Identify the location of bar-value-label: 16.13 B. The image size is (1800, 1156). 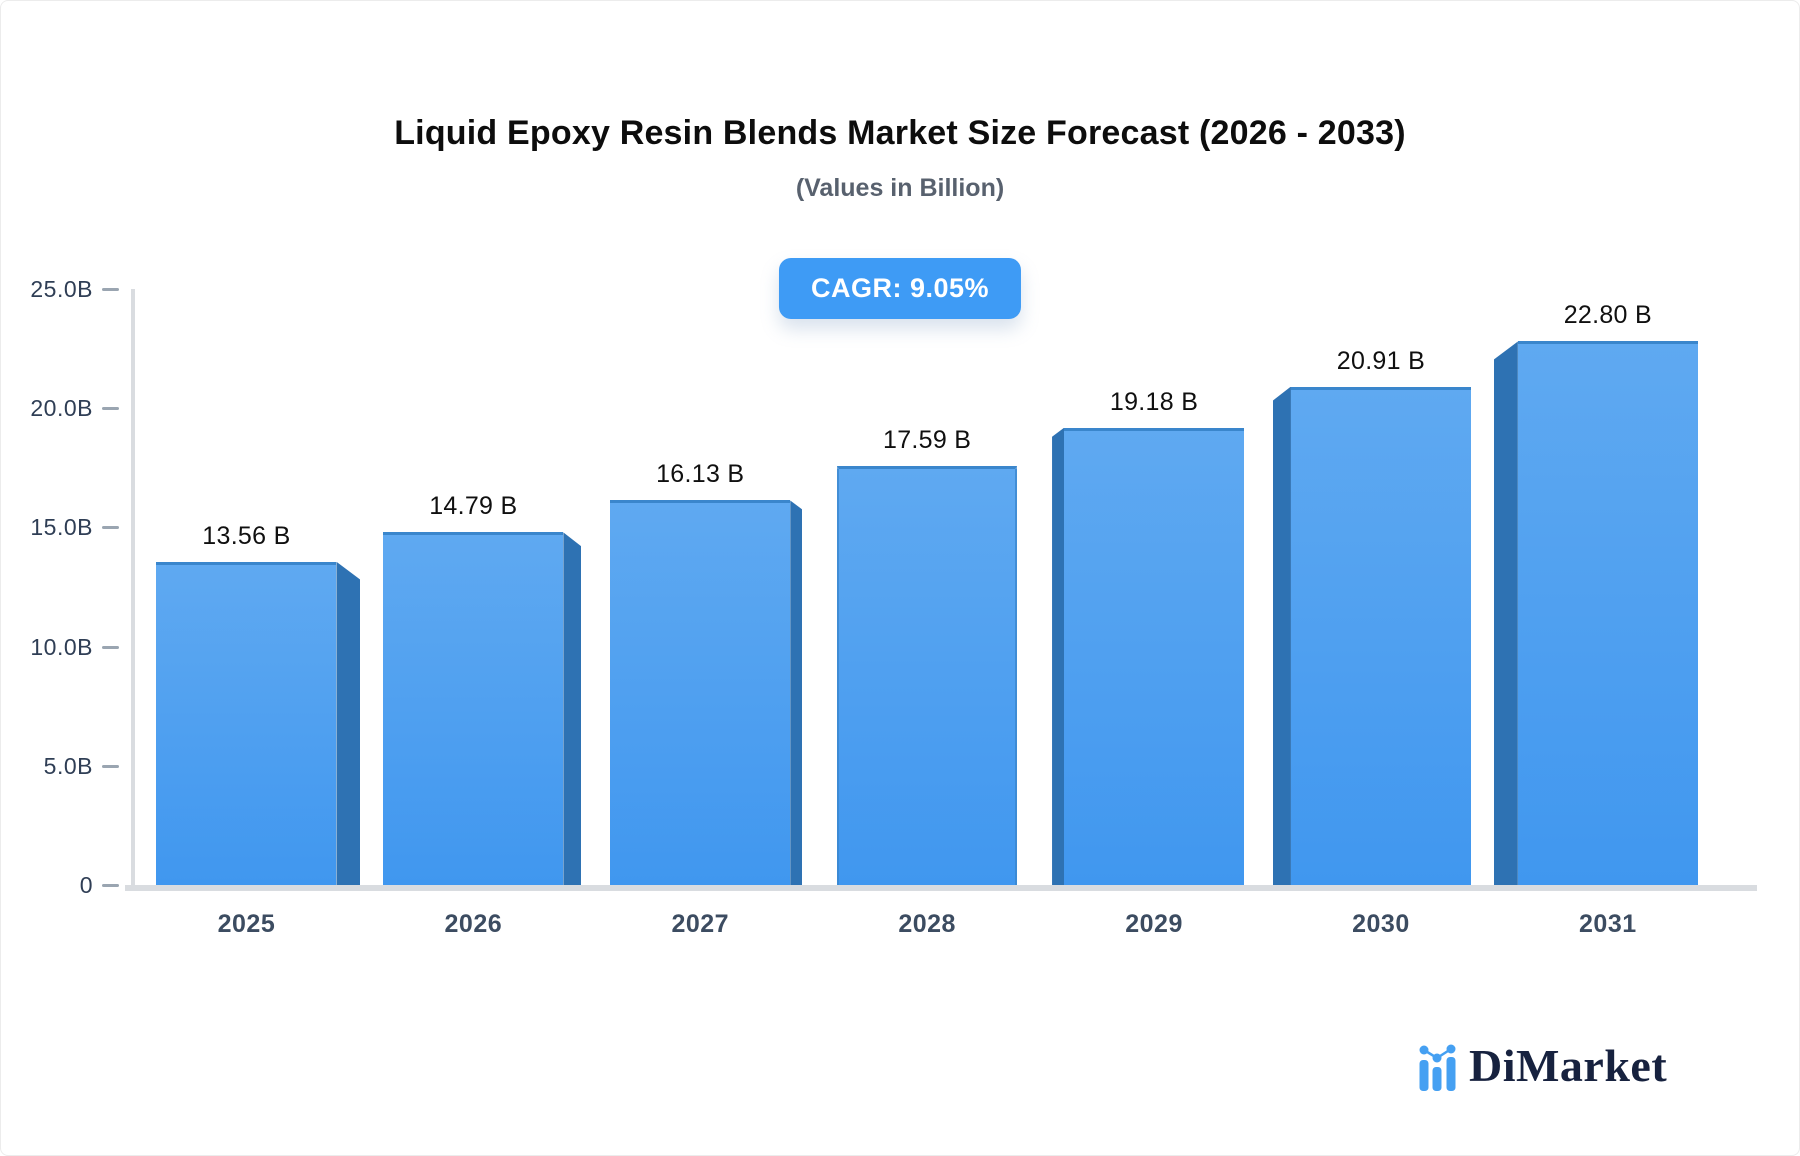
(700, 474).